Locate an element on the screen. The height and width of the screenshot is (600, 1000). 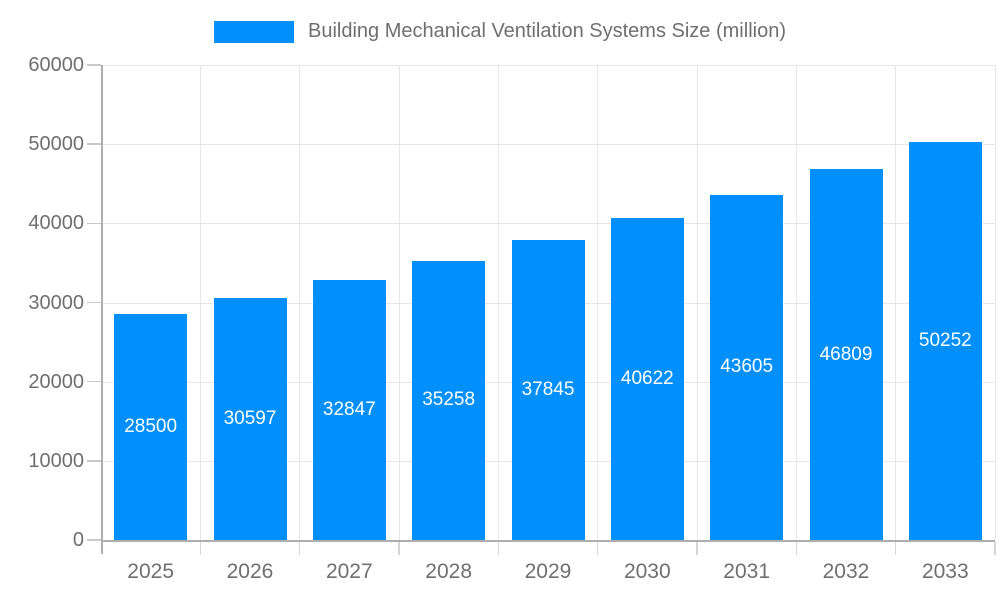
bar-value-label: 46809 is located at coordinates (846, 354).